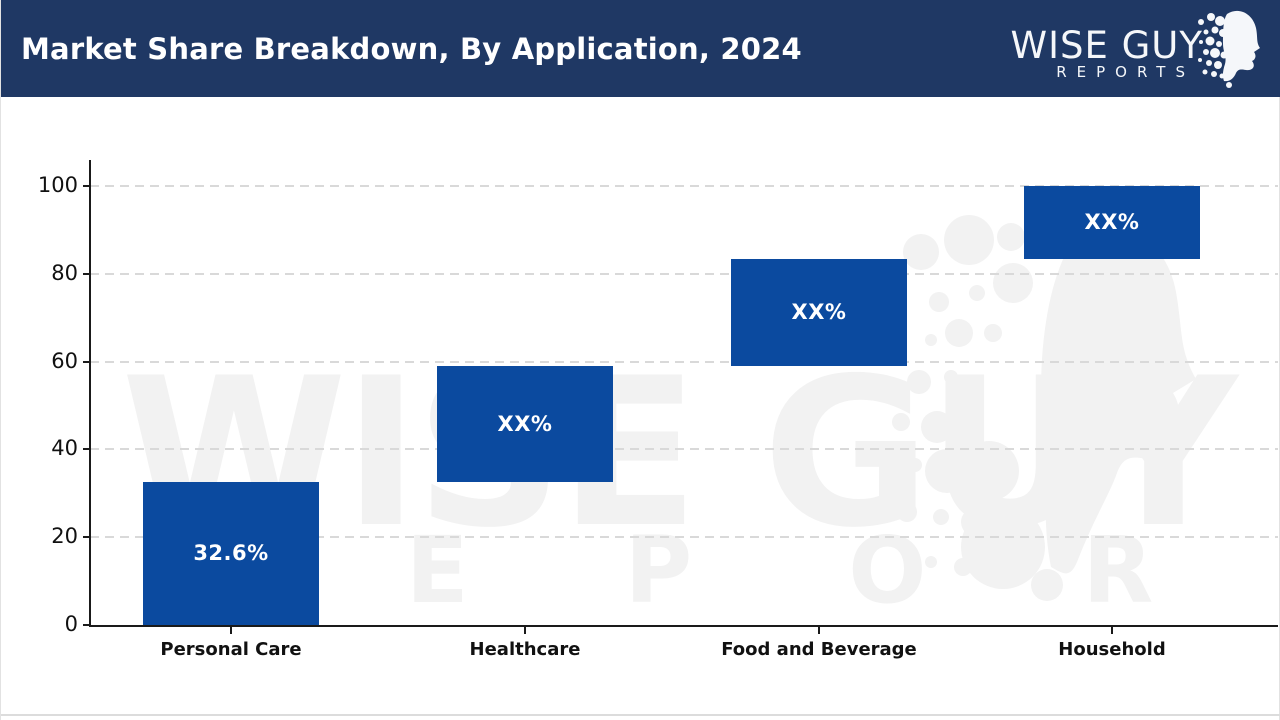  What do you see at coordinates (90, 393) in the screenshot?
I see `y-axis-line` at bounding box center [90, 393].